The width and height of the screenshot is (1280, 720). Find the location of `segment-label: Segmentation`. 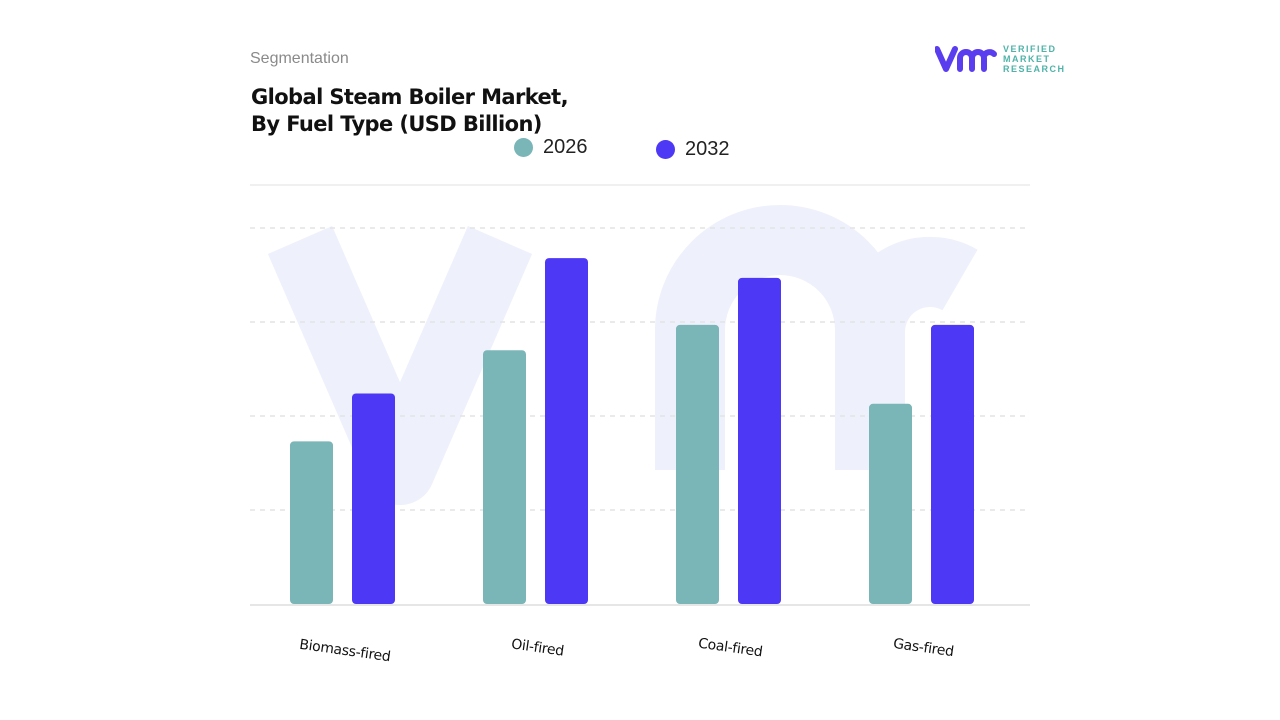

segment-label: Segmentation is located at coordinates (299, 58).